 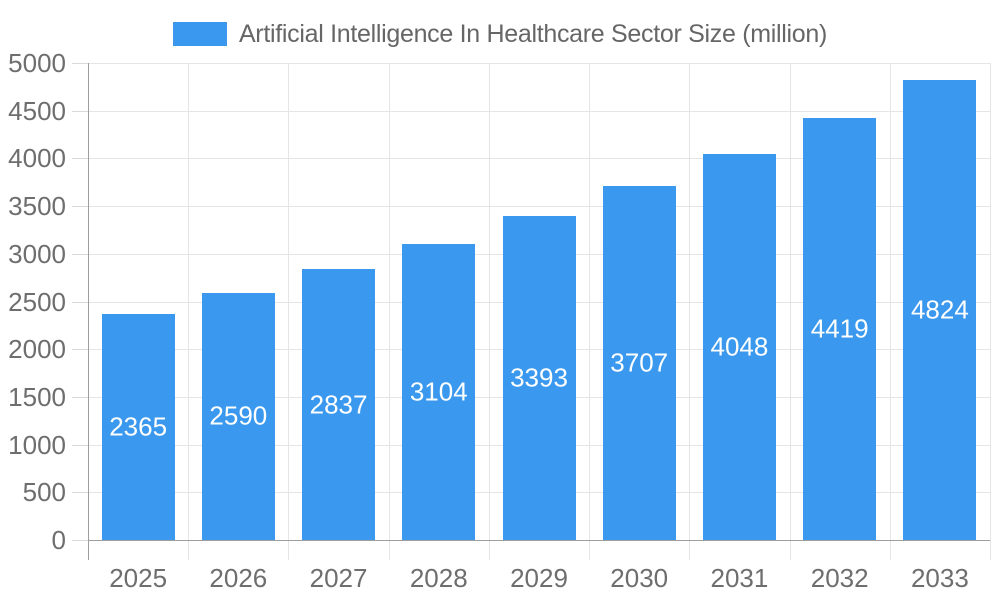 I want to click on bar-value-label: 4419, so click(x=839, y=328).